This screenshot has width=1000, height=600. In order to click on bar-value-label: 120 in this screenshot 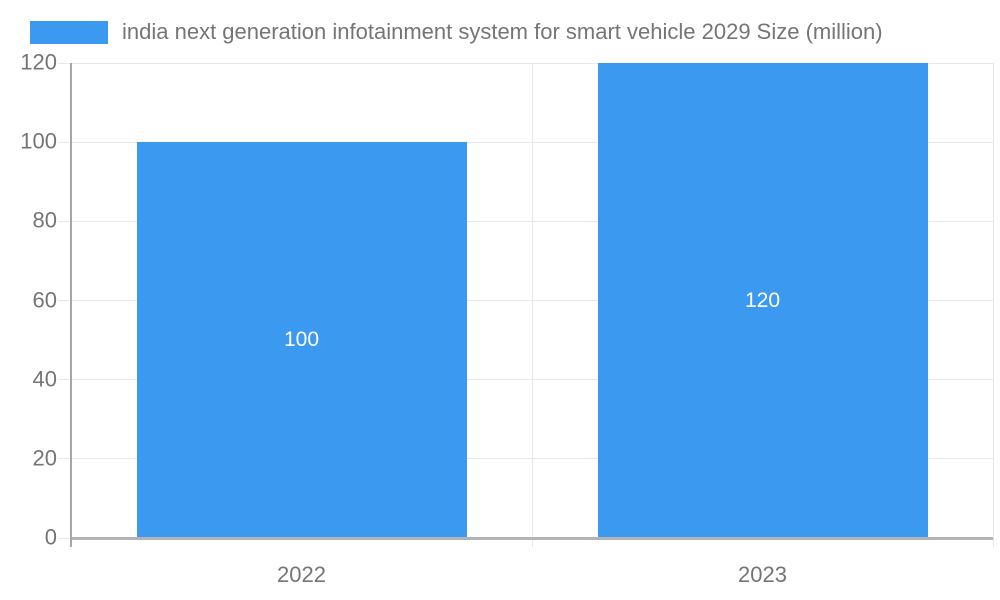, I will do `click(762, 300)`.